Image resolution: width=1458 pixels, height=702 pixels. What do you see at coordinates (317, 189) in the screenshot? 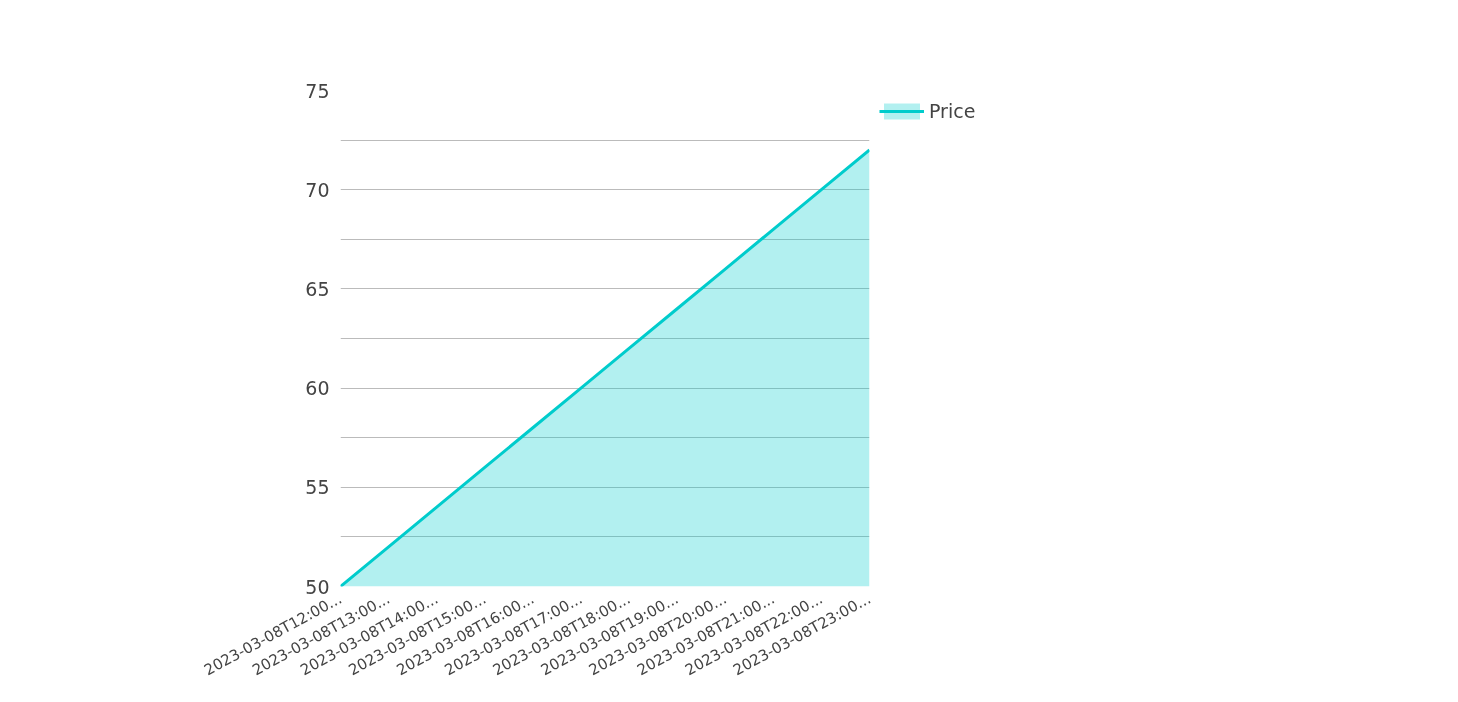
I see `y-tick-label: 70` at bounding box center [317, 189].